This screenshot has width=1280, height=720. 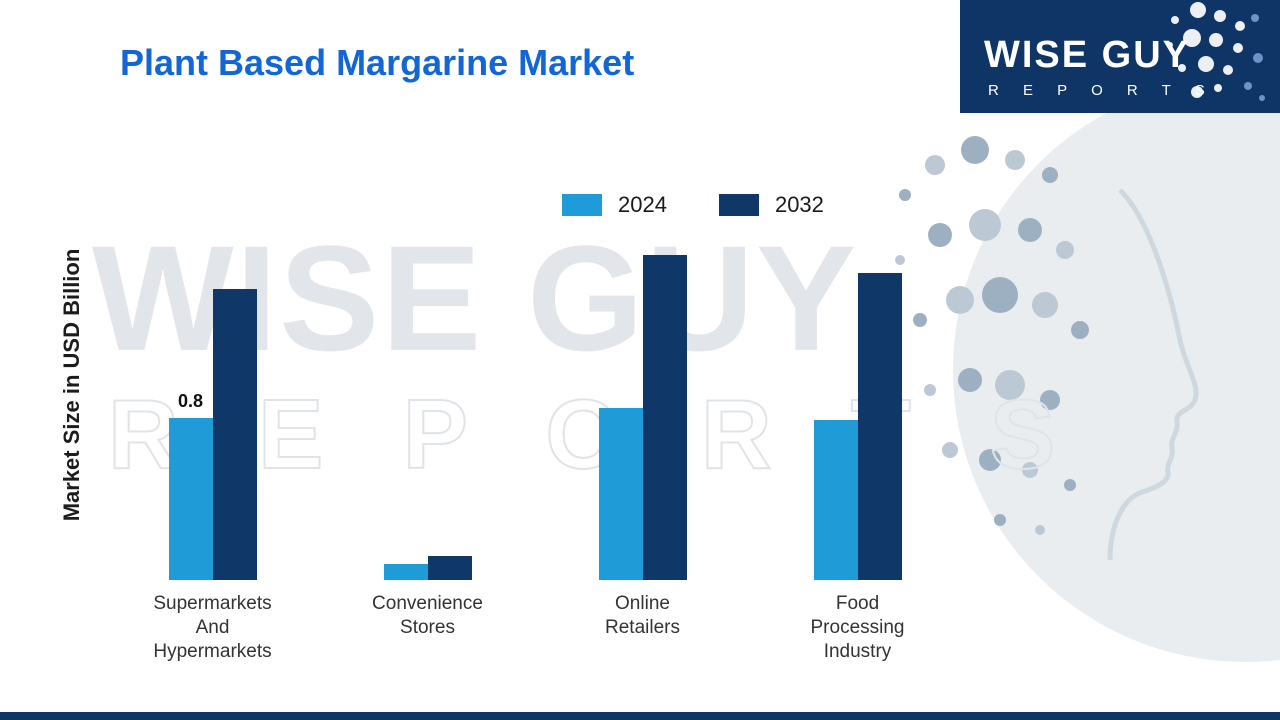 What do you see at coordinates (190, 485) in the screenshot?
I see `bar-2024: 0.8` at bounding box center [190, 485].